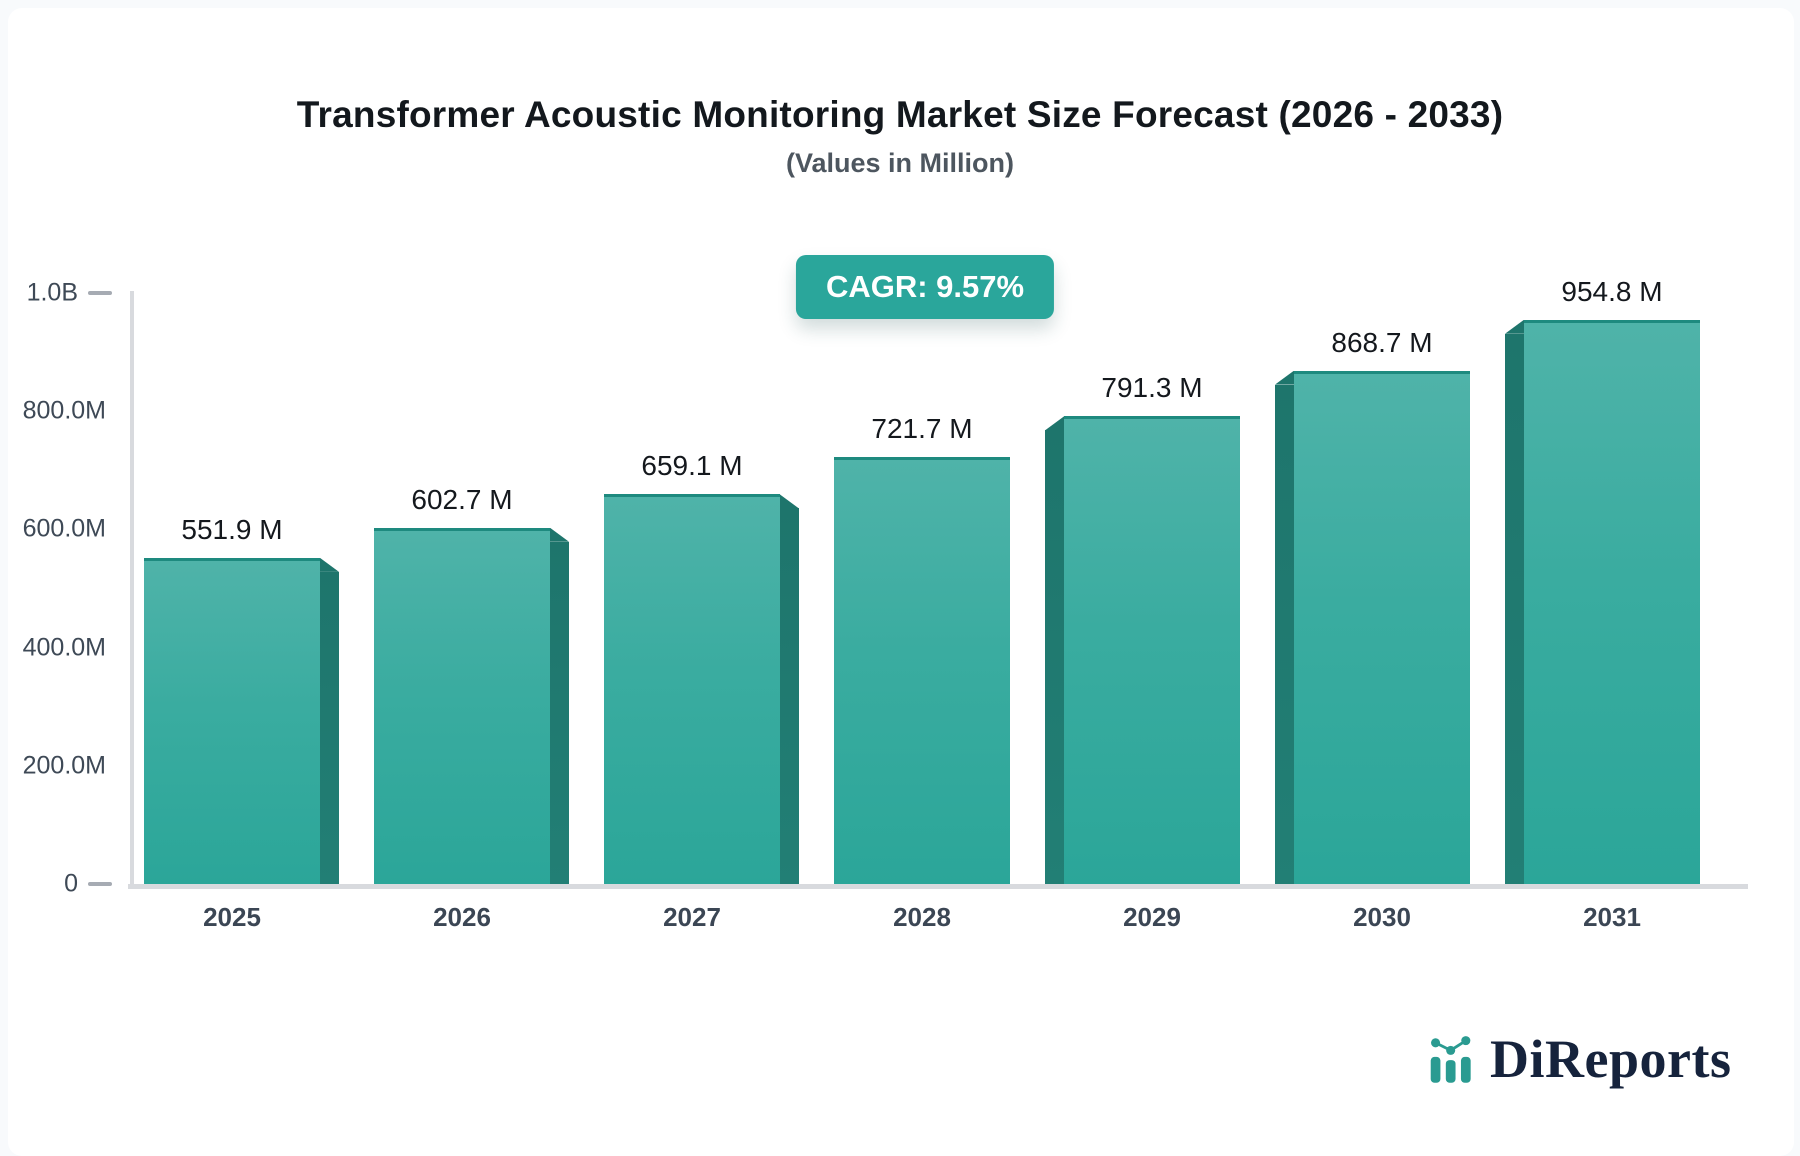 The image size is (1800, 1156). What do you see at coordinates (1450, 1059) in the screenshot?
I see `logo-chart-icon` at bounding box center [1450, 1059].